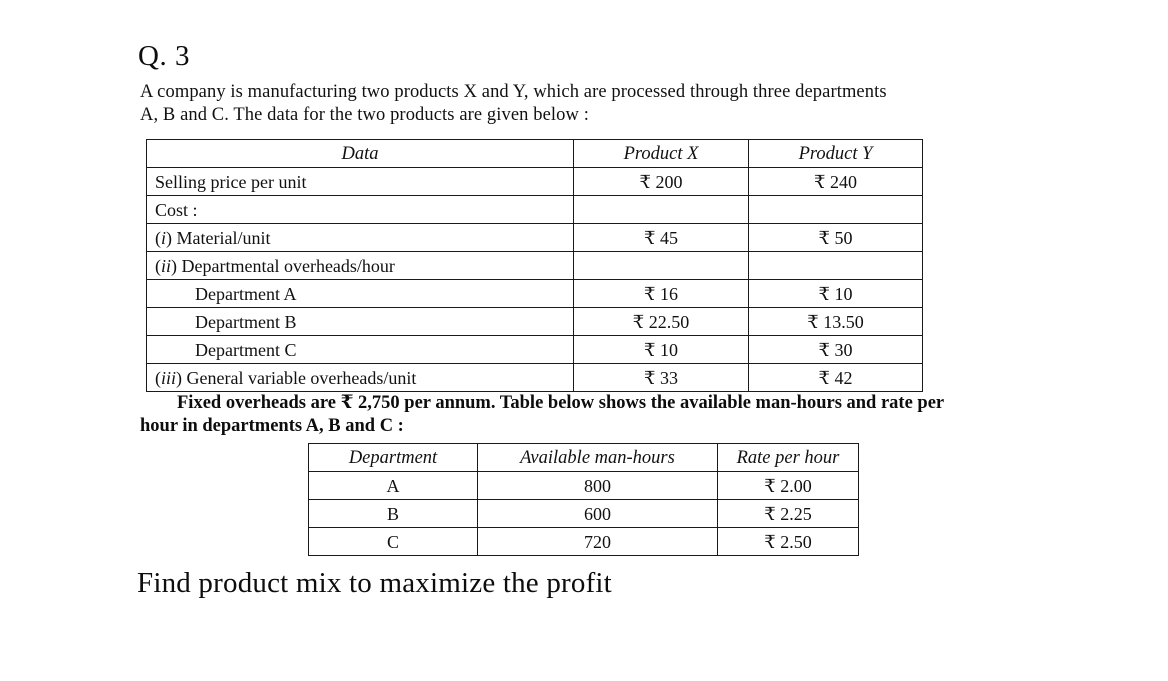  I want to click on table-row: Selling price per unit ₹ 200 ₹ 240, so click(534, 181).